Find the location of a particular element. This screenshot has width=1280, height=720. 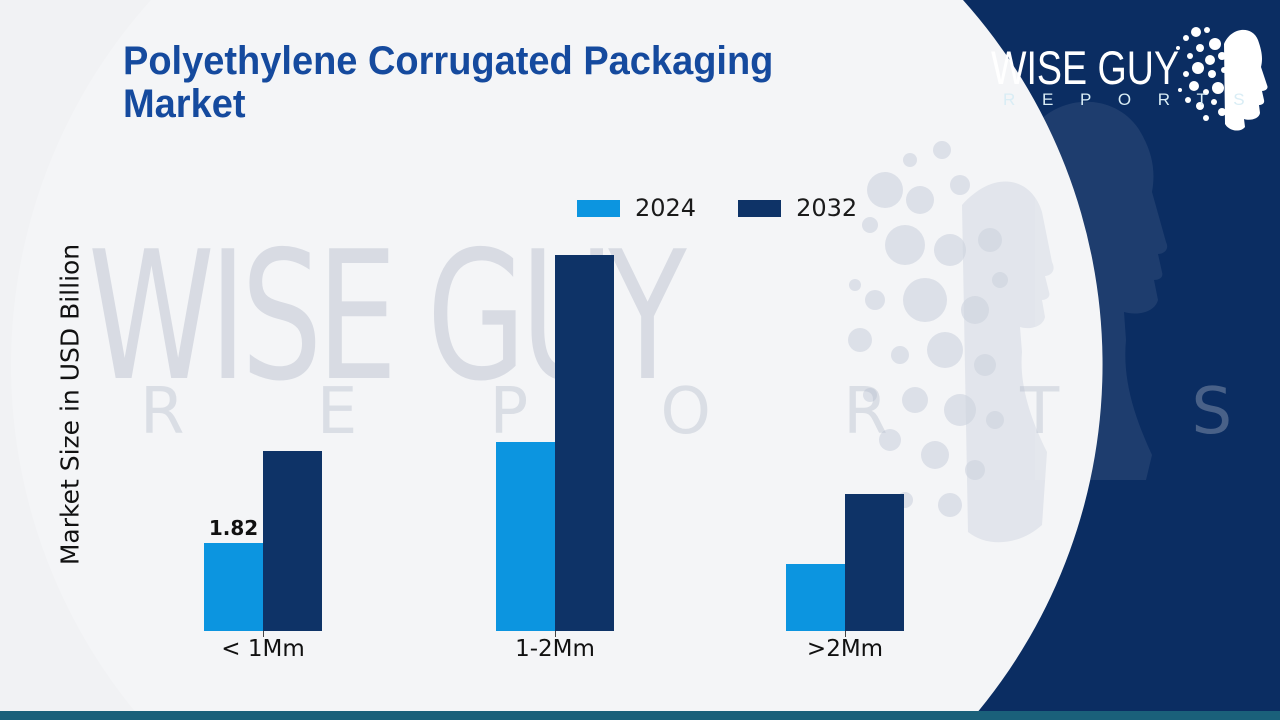

legend-label-2032: 2032 is located at coordinates (827, 208).